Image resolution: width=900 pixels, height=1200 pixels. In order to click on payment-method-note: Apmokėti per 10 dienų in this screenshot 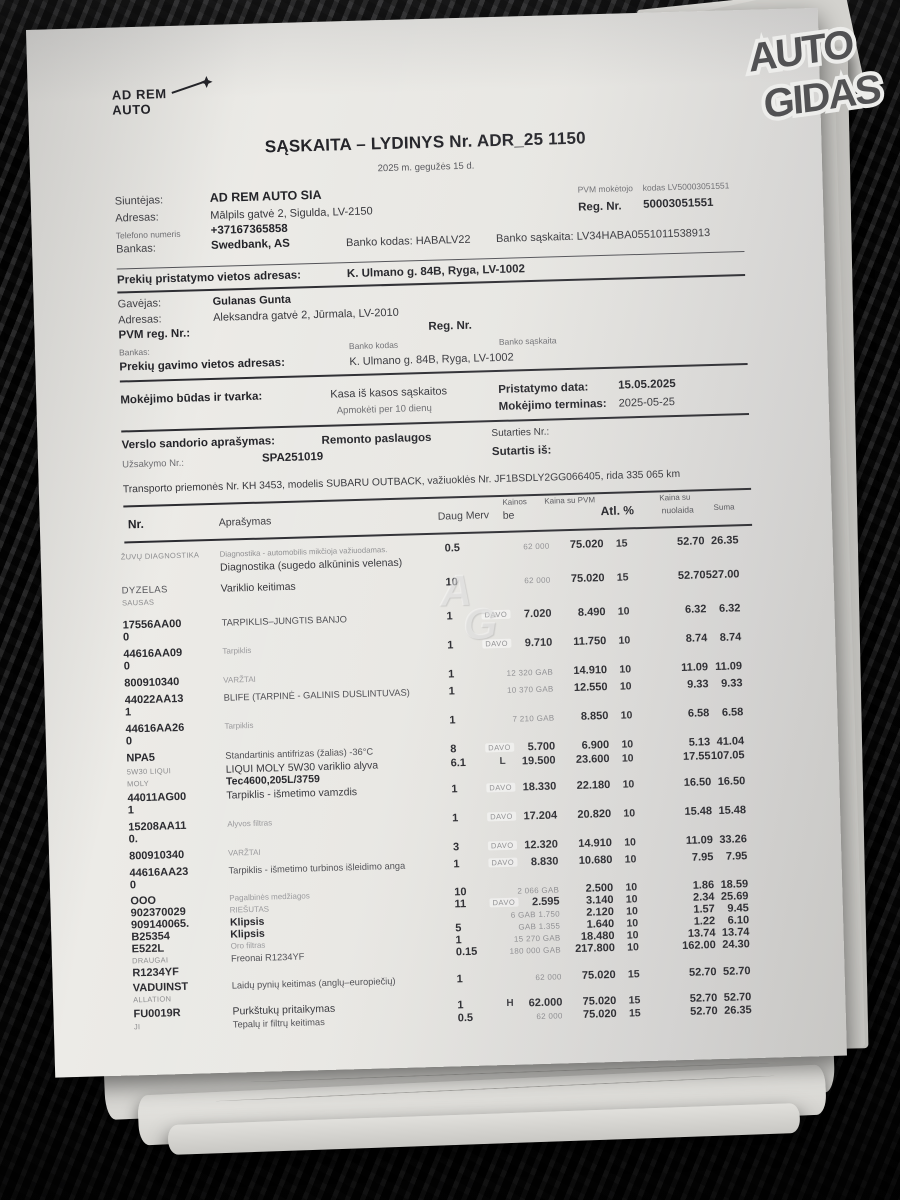, I will do `click(384, 409)`.